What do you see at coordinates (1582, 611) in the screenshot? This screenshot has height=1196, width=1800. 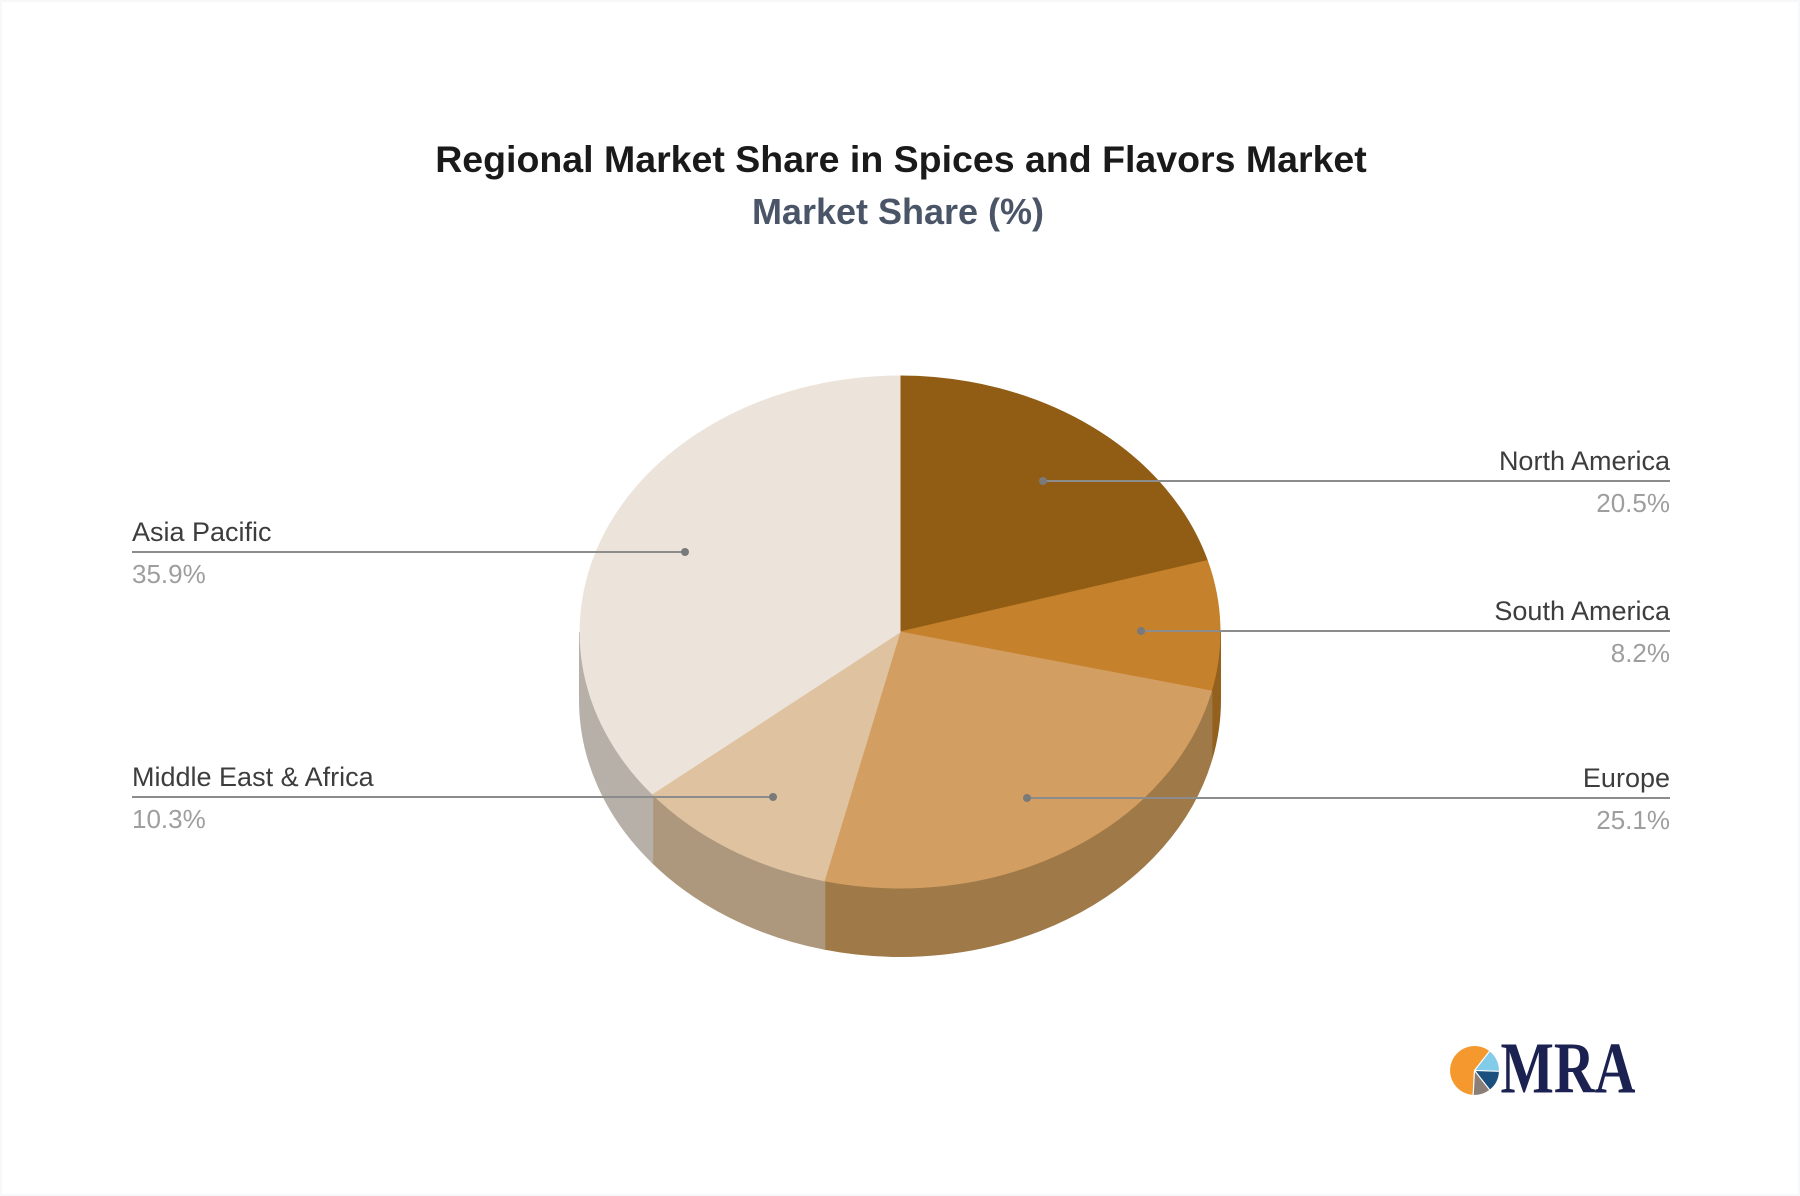 I see `svg-text: South America` at bounding box center [1582, 611].